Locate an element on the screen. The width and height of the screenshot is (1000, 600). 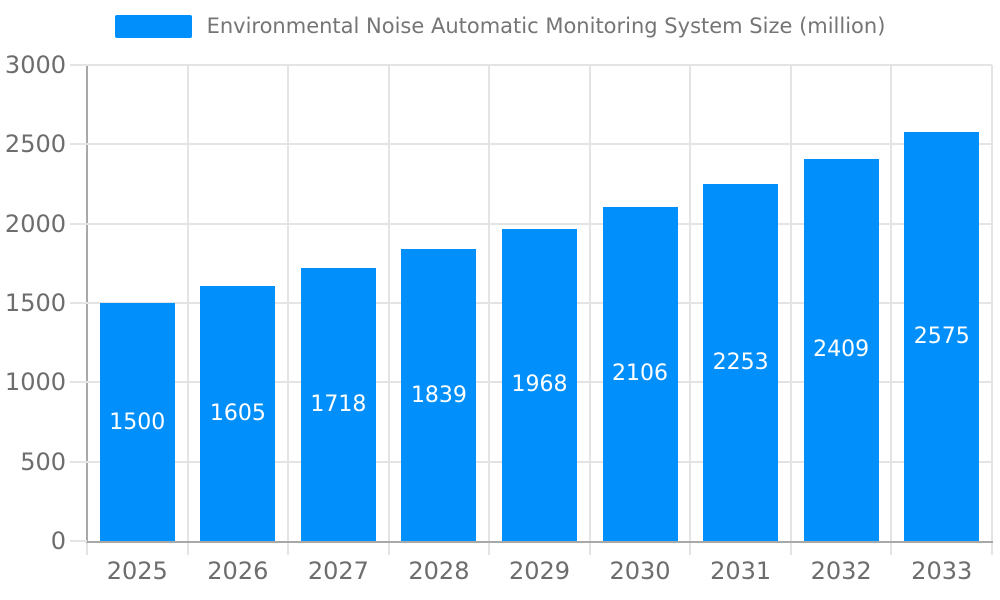
y-axis-label: 2000 is located at coordinates (35, 223).